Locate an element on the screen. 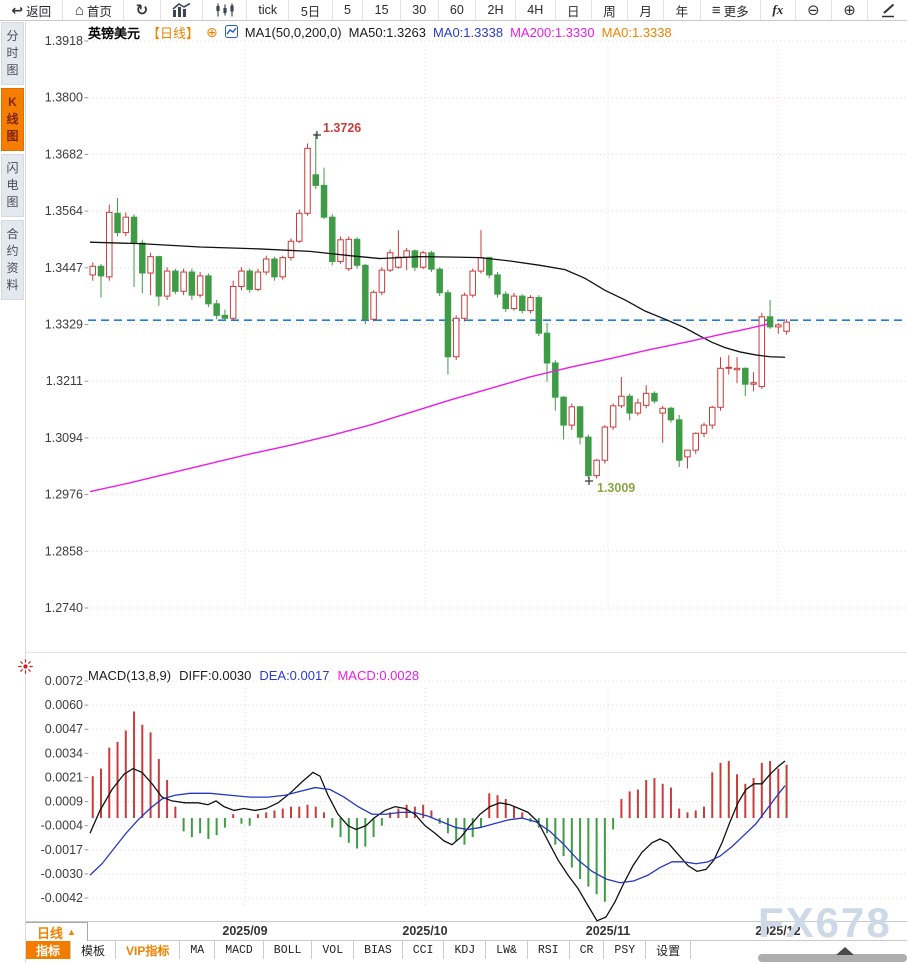 The height and width of the screenshot is (963, 907). scrollbar-up-arrow-icon is located at coordinates (845, 951).